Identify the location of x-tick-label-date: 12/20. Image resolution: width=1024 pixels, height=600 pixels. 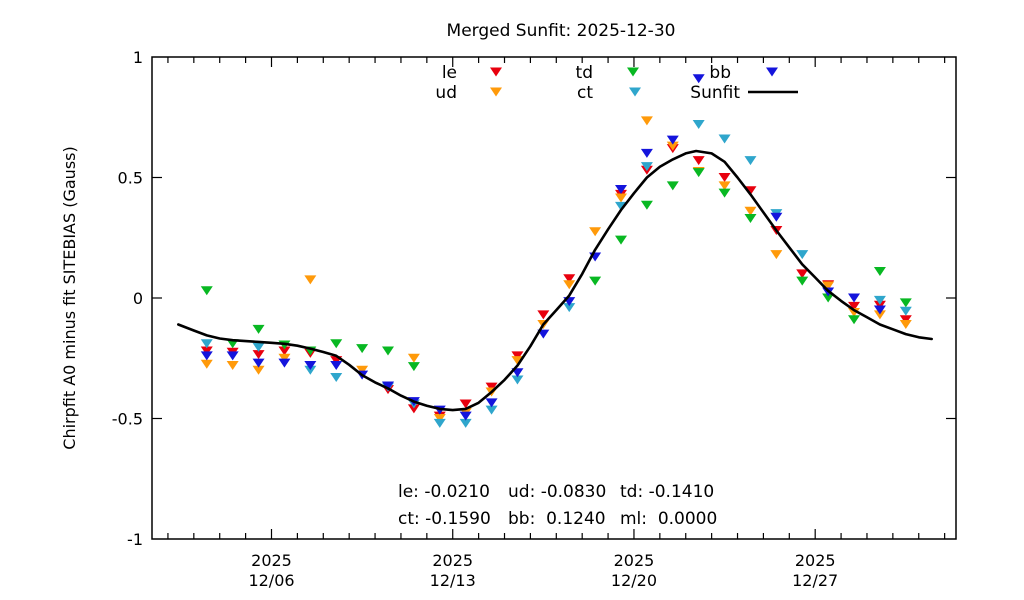
(634, 580).